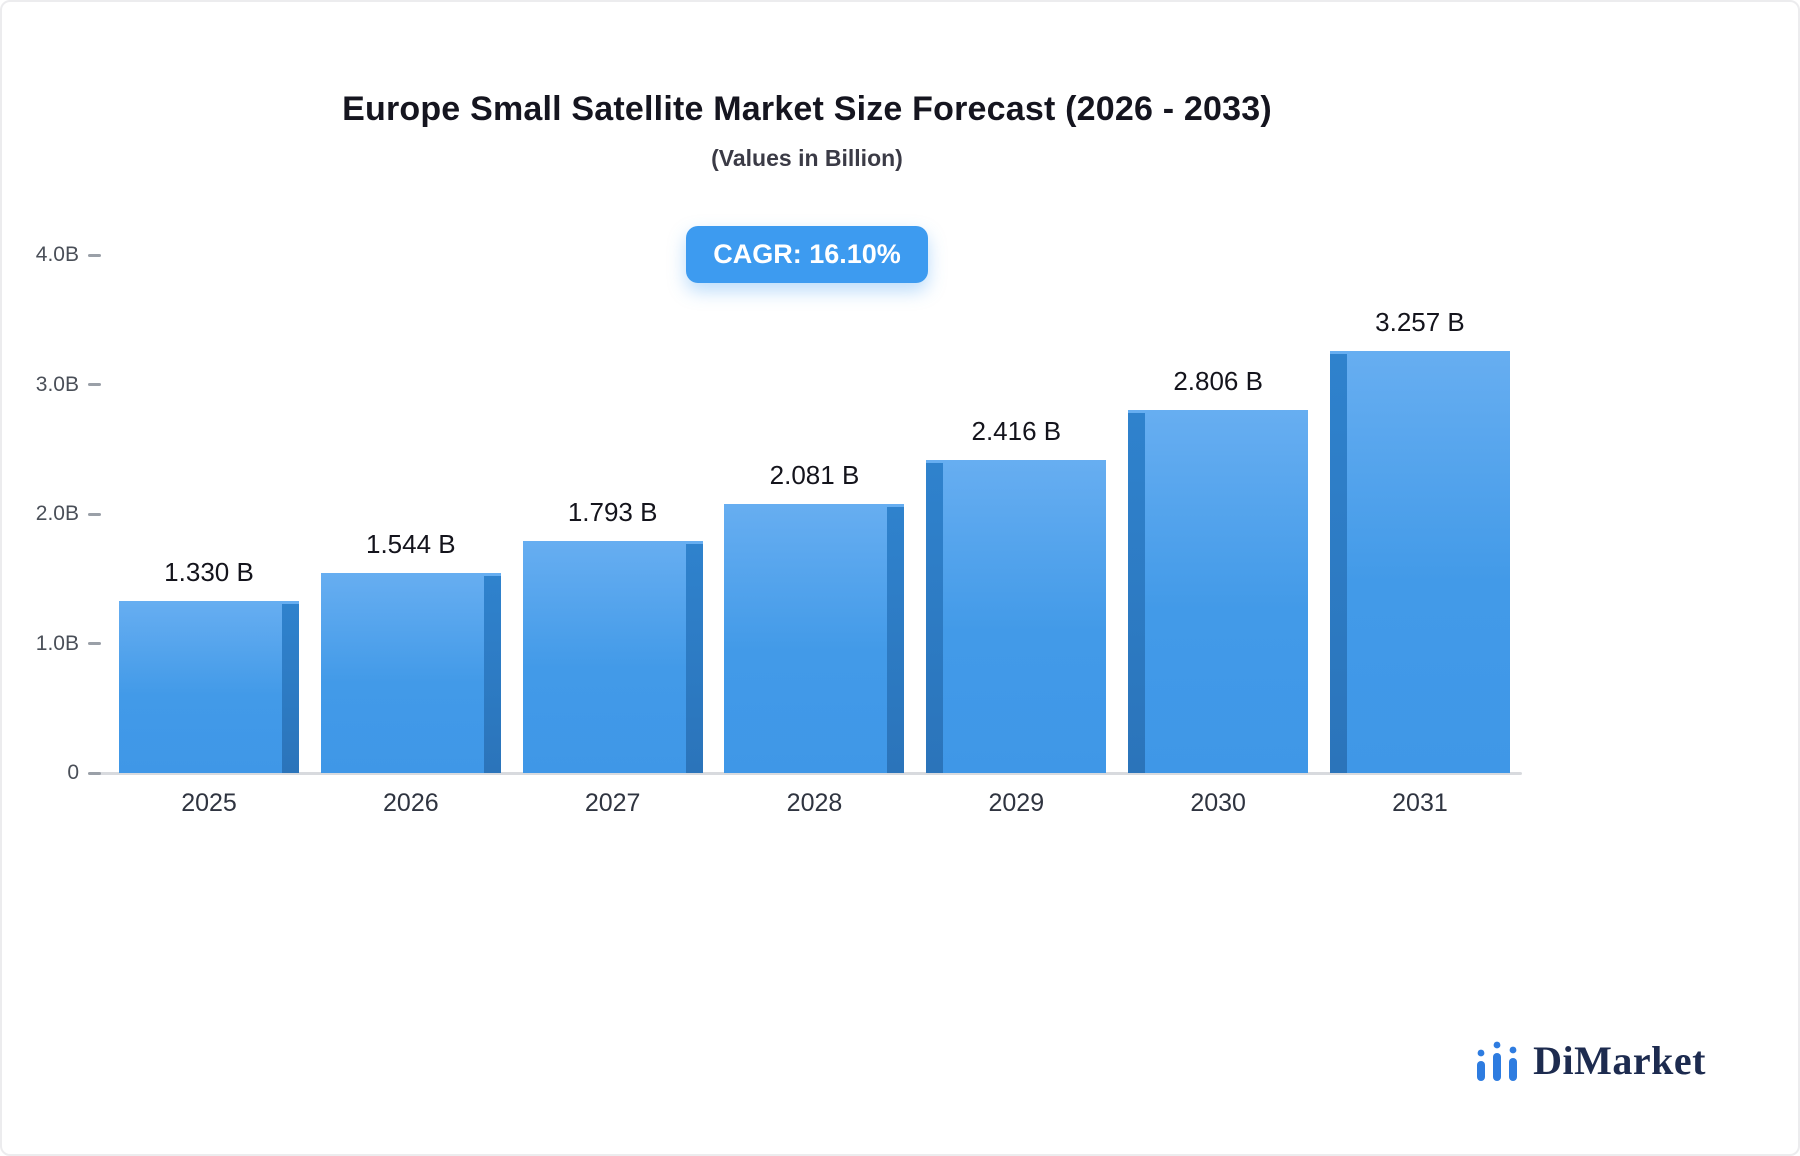 The width and height of the screenshot is (1800, 1156). Describe the element at coordinates (57, 513) in the screenshot. I see `y-axis-tick-label: 2.0B` at that location.